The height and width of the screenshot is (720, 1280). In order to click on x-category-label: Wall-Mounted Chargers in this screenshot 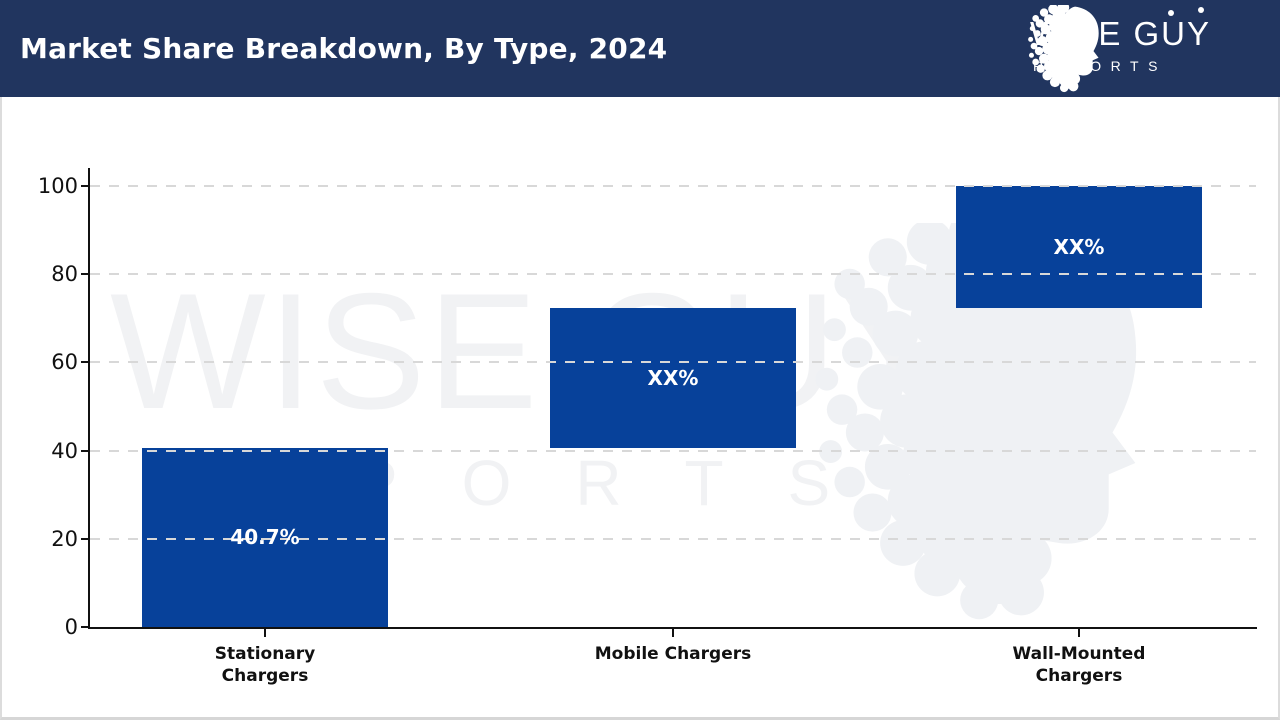, I will do `click(1079, 665)`.